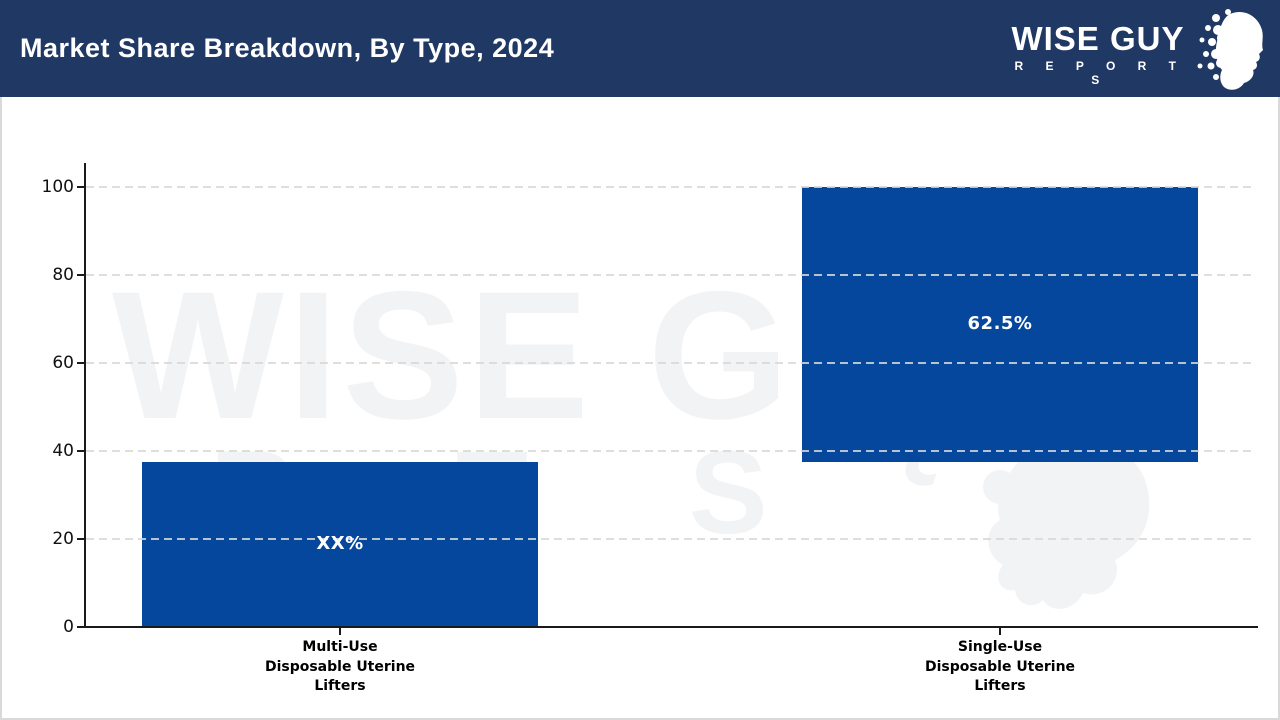 The image size is (1280, 720). What do you see at coordinates (1000, 666) in the screenshot?
I see `x-category-label-2: Single-Use Disposable Uterine Lifters` at bounding box center [1000, 666].